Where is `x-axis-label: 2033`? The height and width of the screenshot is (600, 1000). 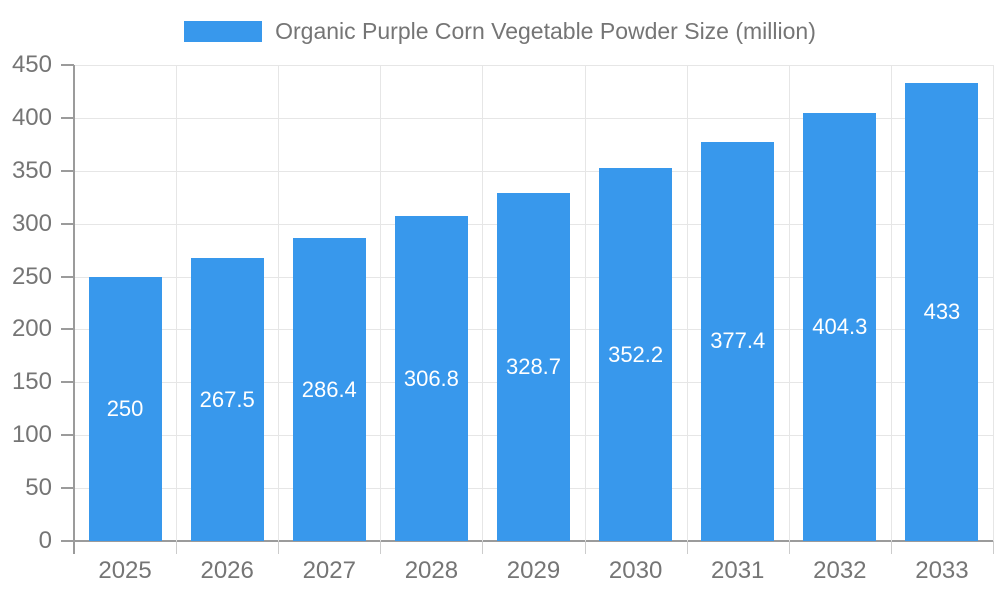 x-axis-label: 2033 is located at coordinates (942, 570).